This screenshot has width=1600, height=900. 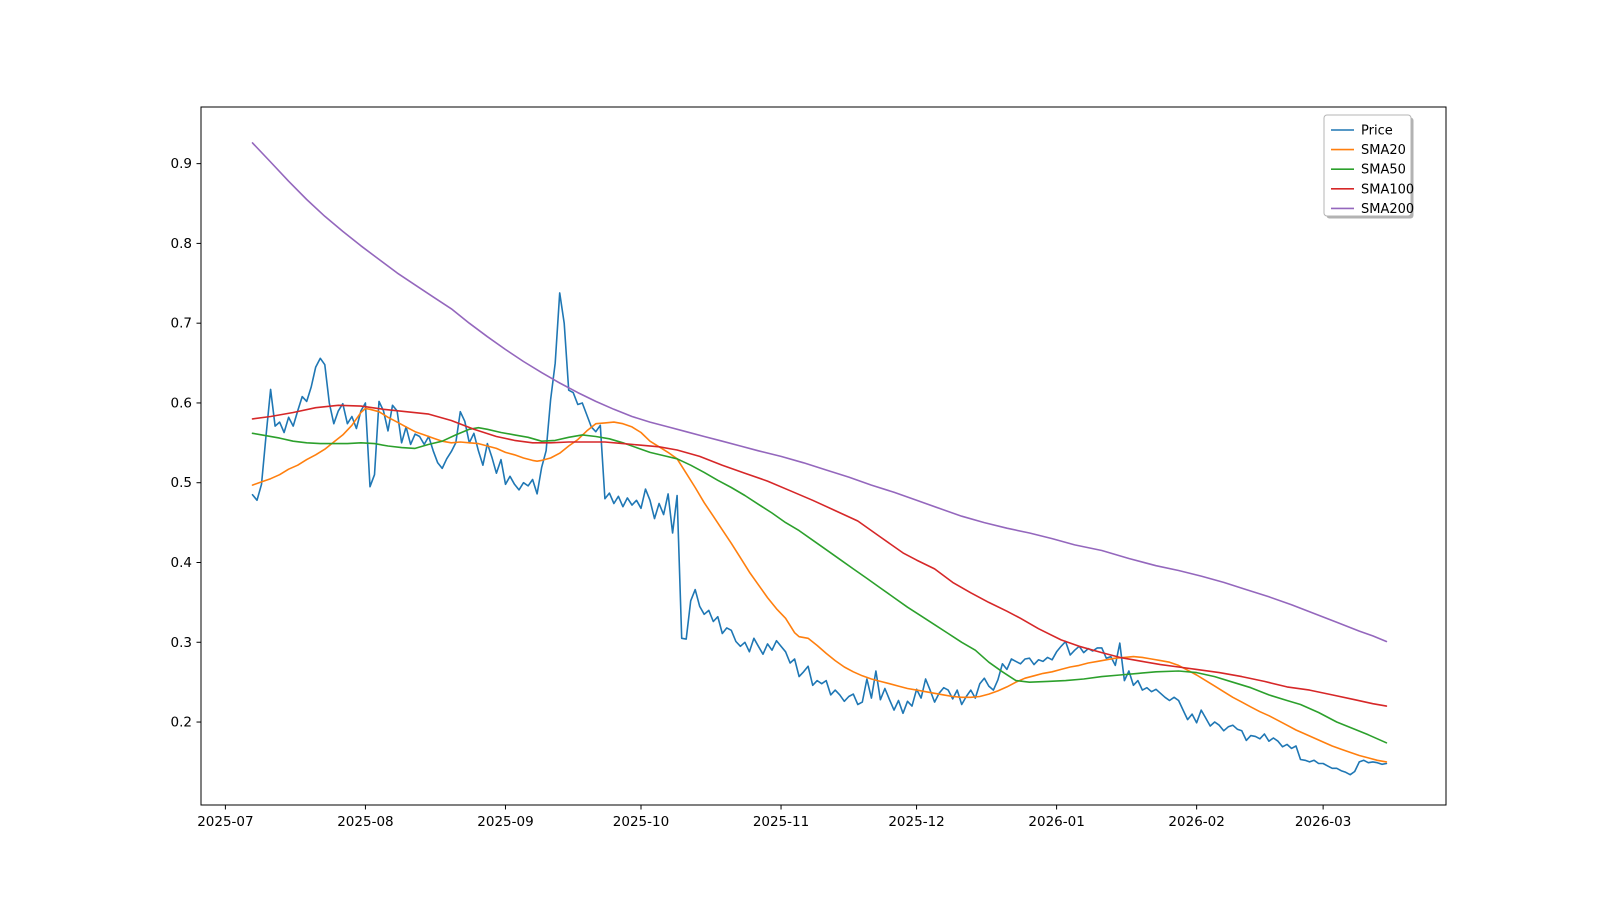 What do you see at coordinates (225, 822) in the screenshot?
I see `x-tick-label: 2025-07` at bounding box center [225, 822].